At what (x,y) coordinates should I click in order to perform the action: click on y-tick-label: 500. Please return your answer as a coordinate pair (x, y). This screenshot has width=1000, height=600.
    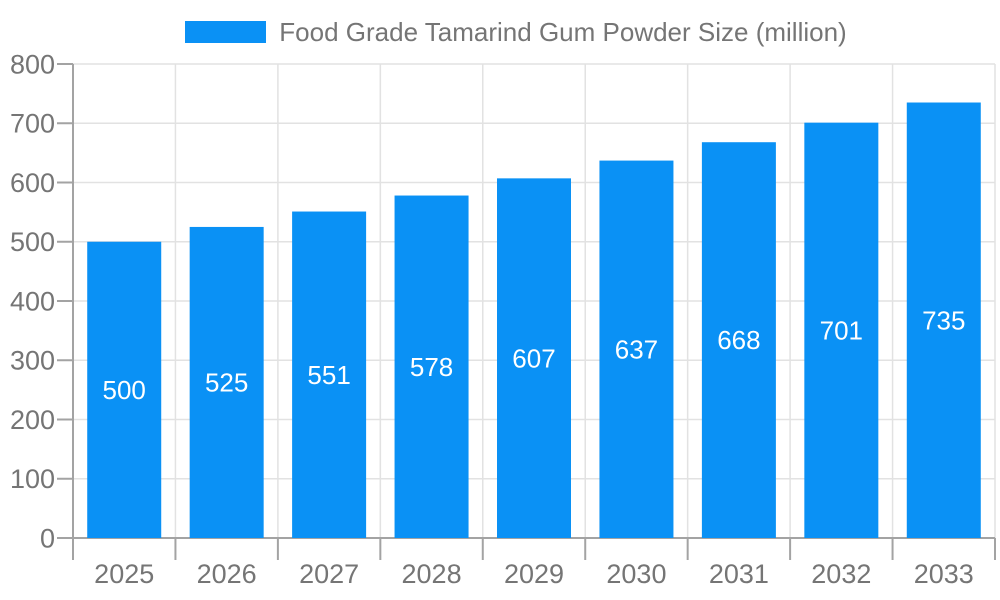
    Looking at the image, I should click on (32, 242).